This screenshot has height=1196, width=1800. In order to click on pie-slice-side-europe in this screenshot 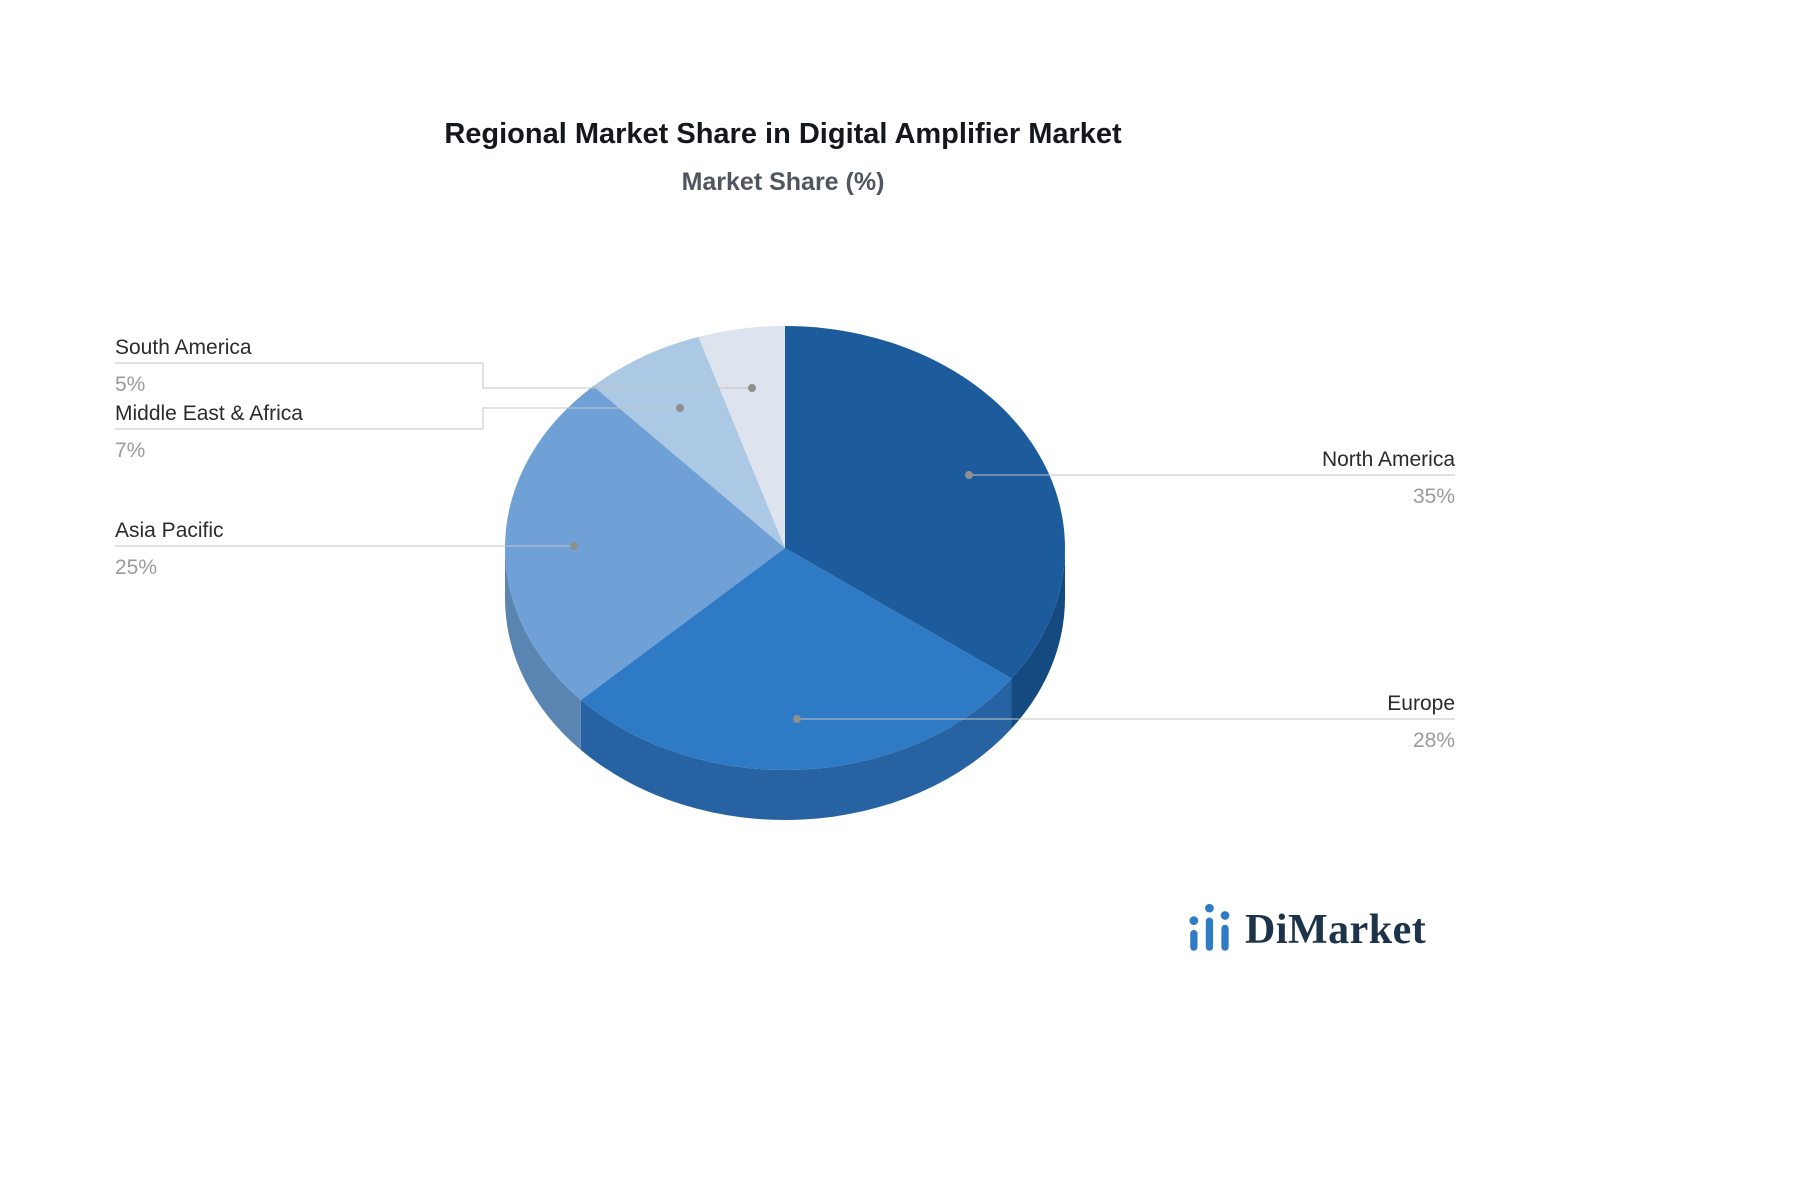, I will do `click(796, 749)`.